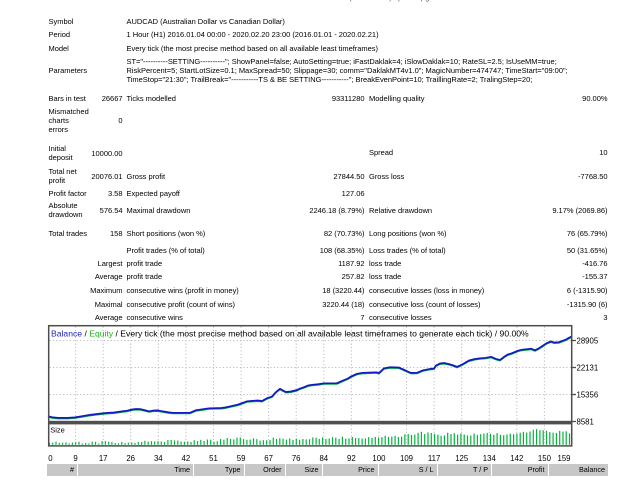 This screenshot has height=480, width=640. What do you see at coordinates (588, 340) in the screenshot?
I see `svg-text: 28905` at bounding box center [588, 340].